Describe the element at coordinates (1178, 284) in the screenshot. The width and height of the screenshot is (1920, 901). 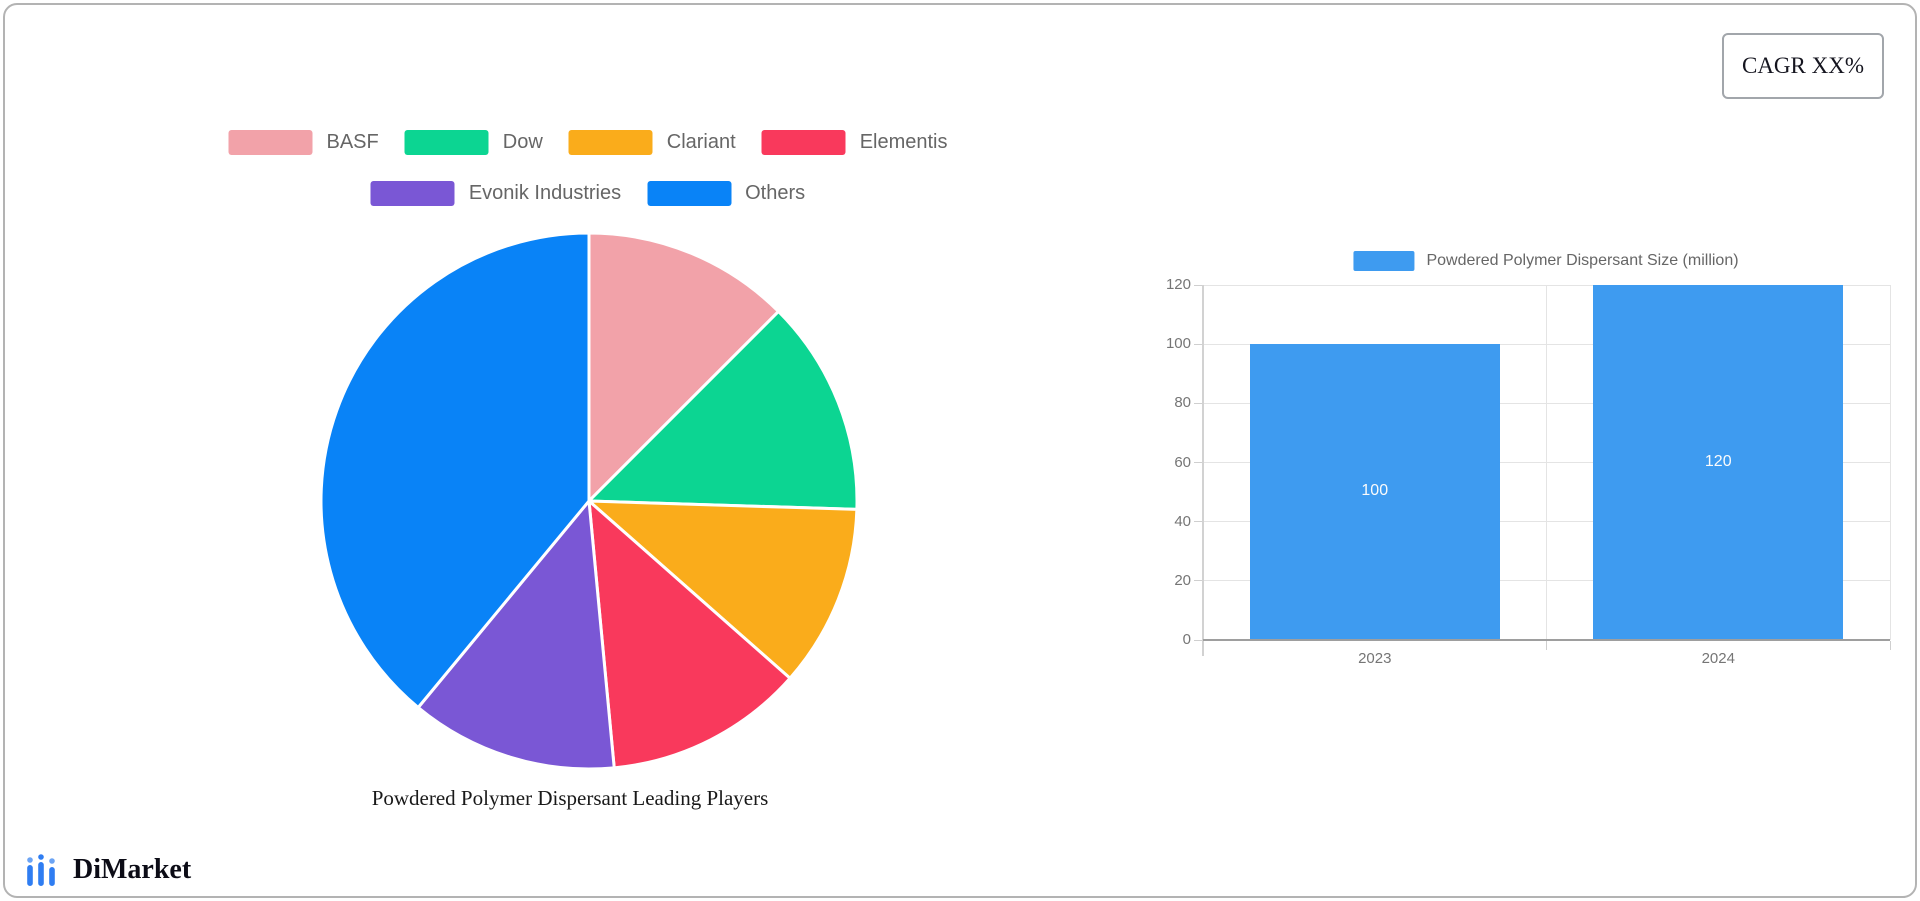
I see `y-axis-tick-label: 120` at that location.